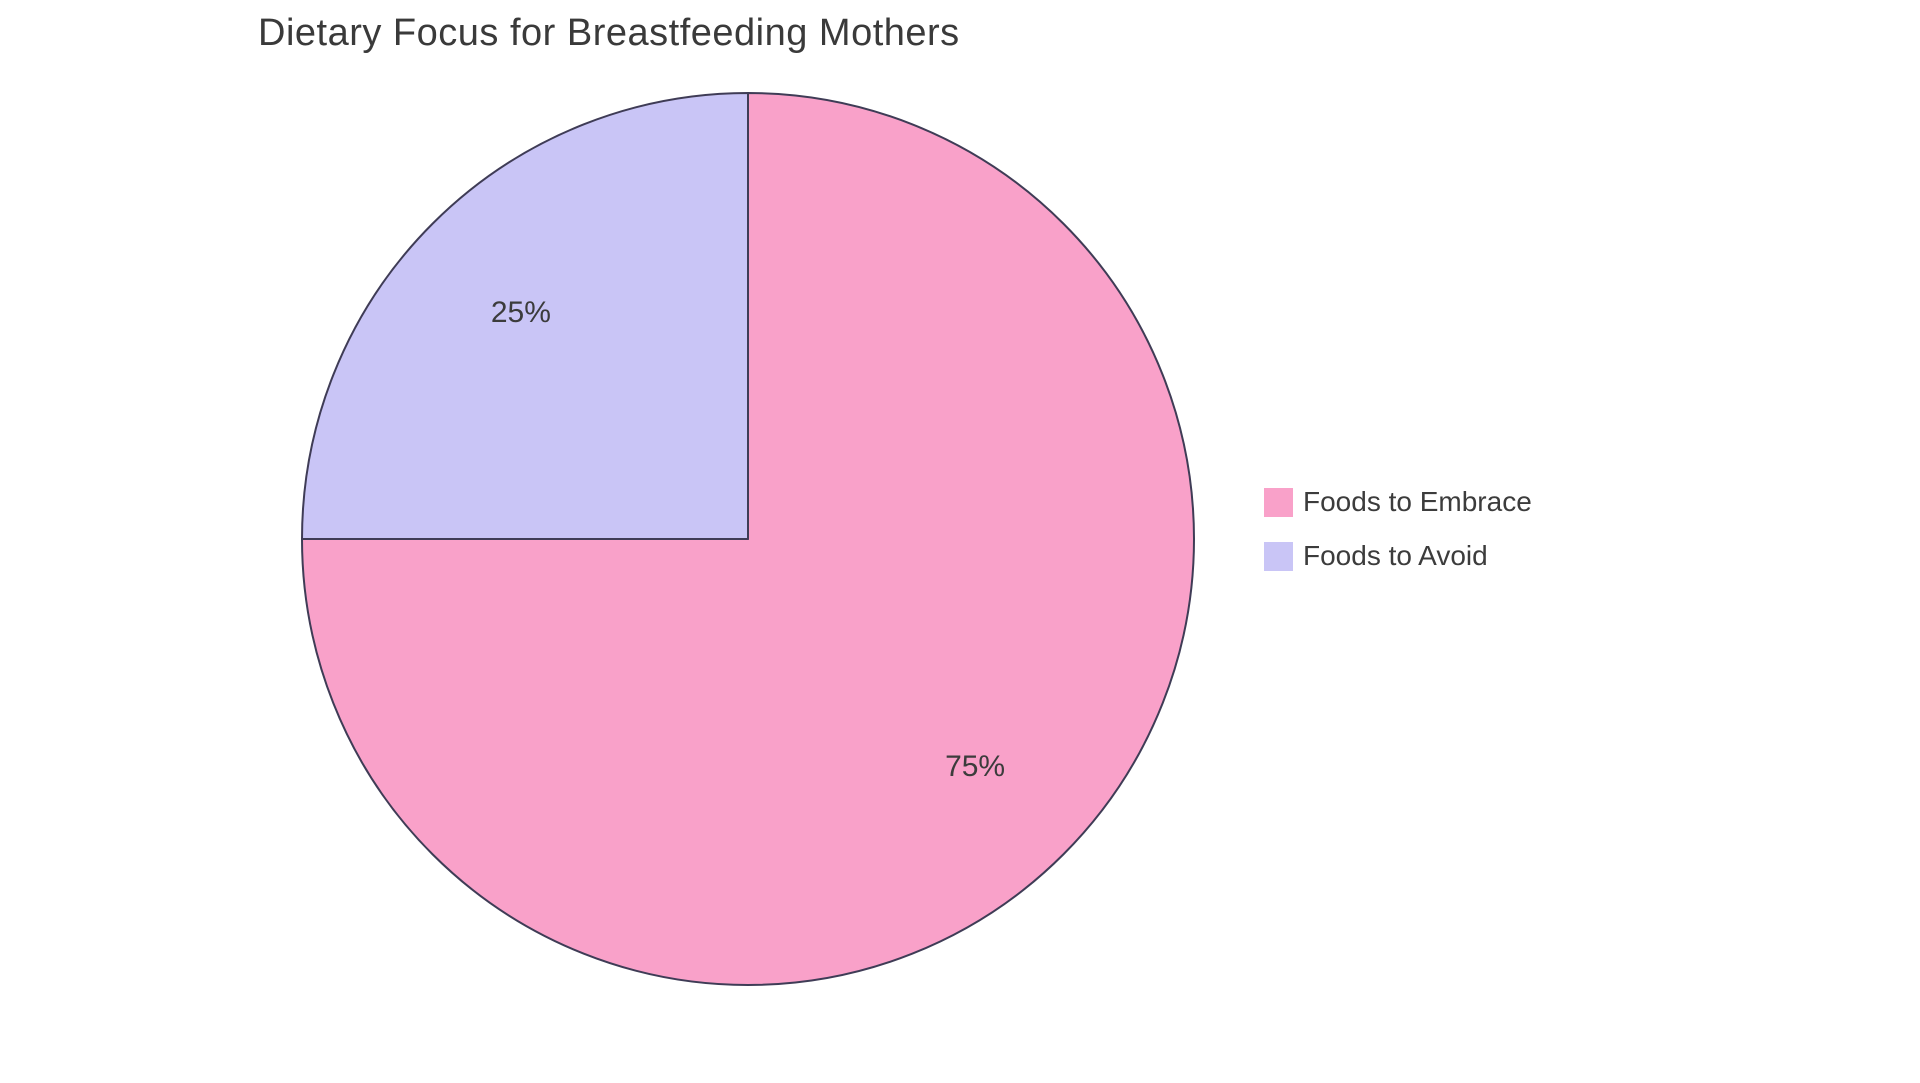 This screenshot has width=1920, height=1083. What do you see at coordinates (975, 766) in the screenshot?
I see `slice-label-0: 75%` at bounding box center [975, 766].